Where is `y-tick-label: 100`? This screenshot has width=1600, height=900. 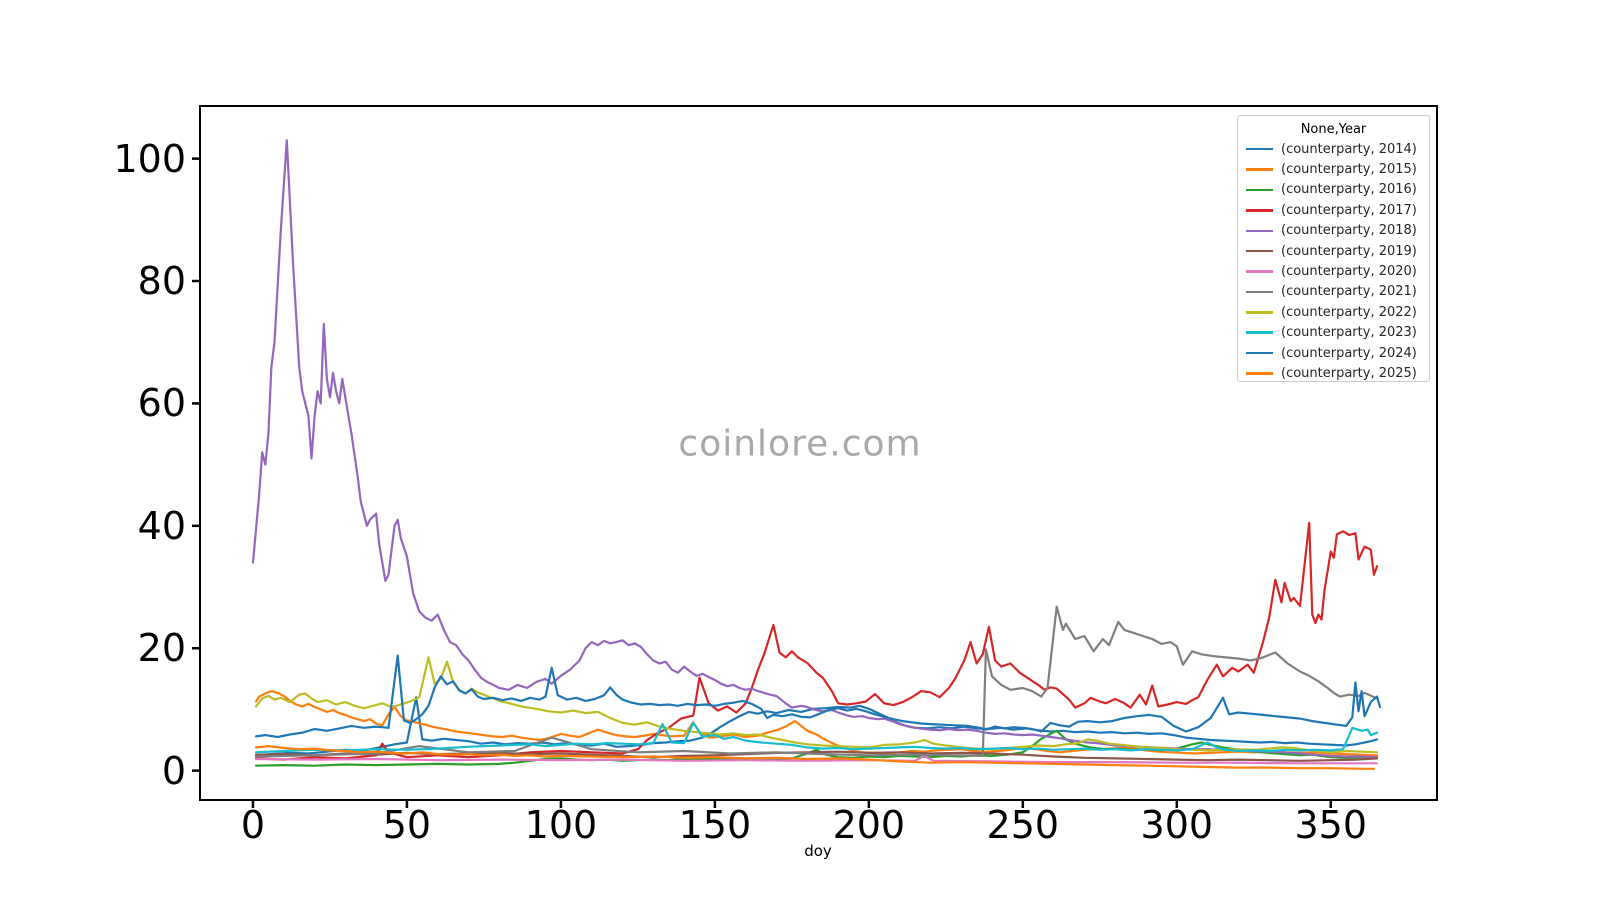 y-tick-label: 100 is located at coordinates (149, 158).